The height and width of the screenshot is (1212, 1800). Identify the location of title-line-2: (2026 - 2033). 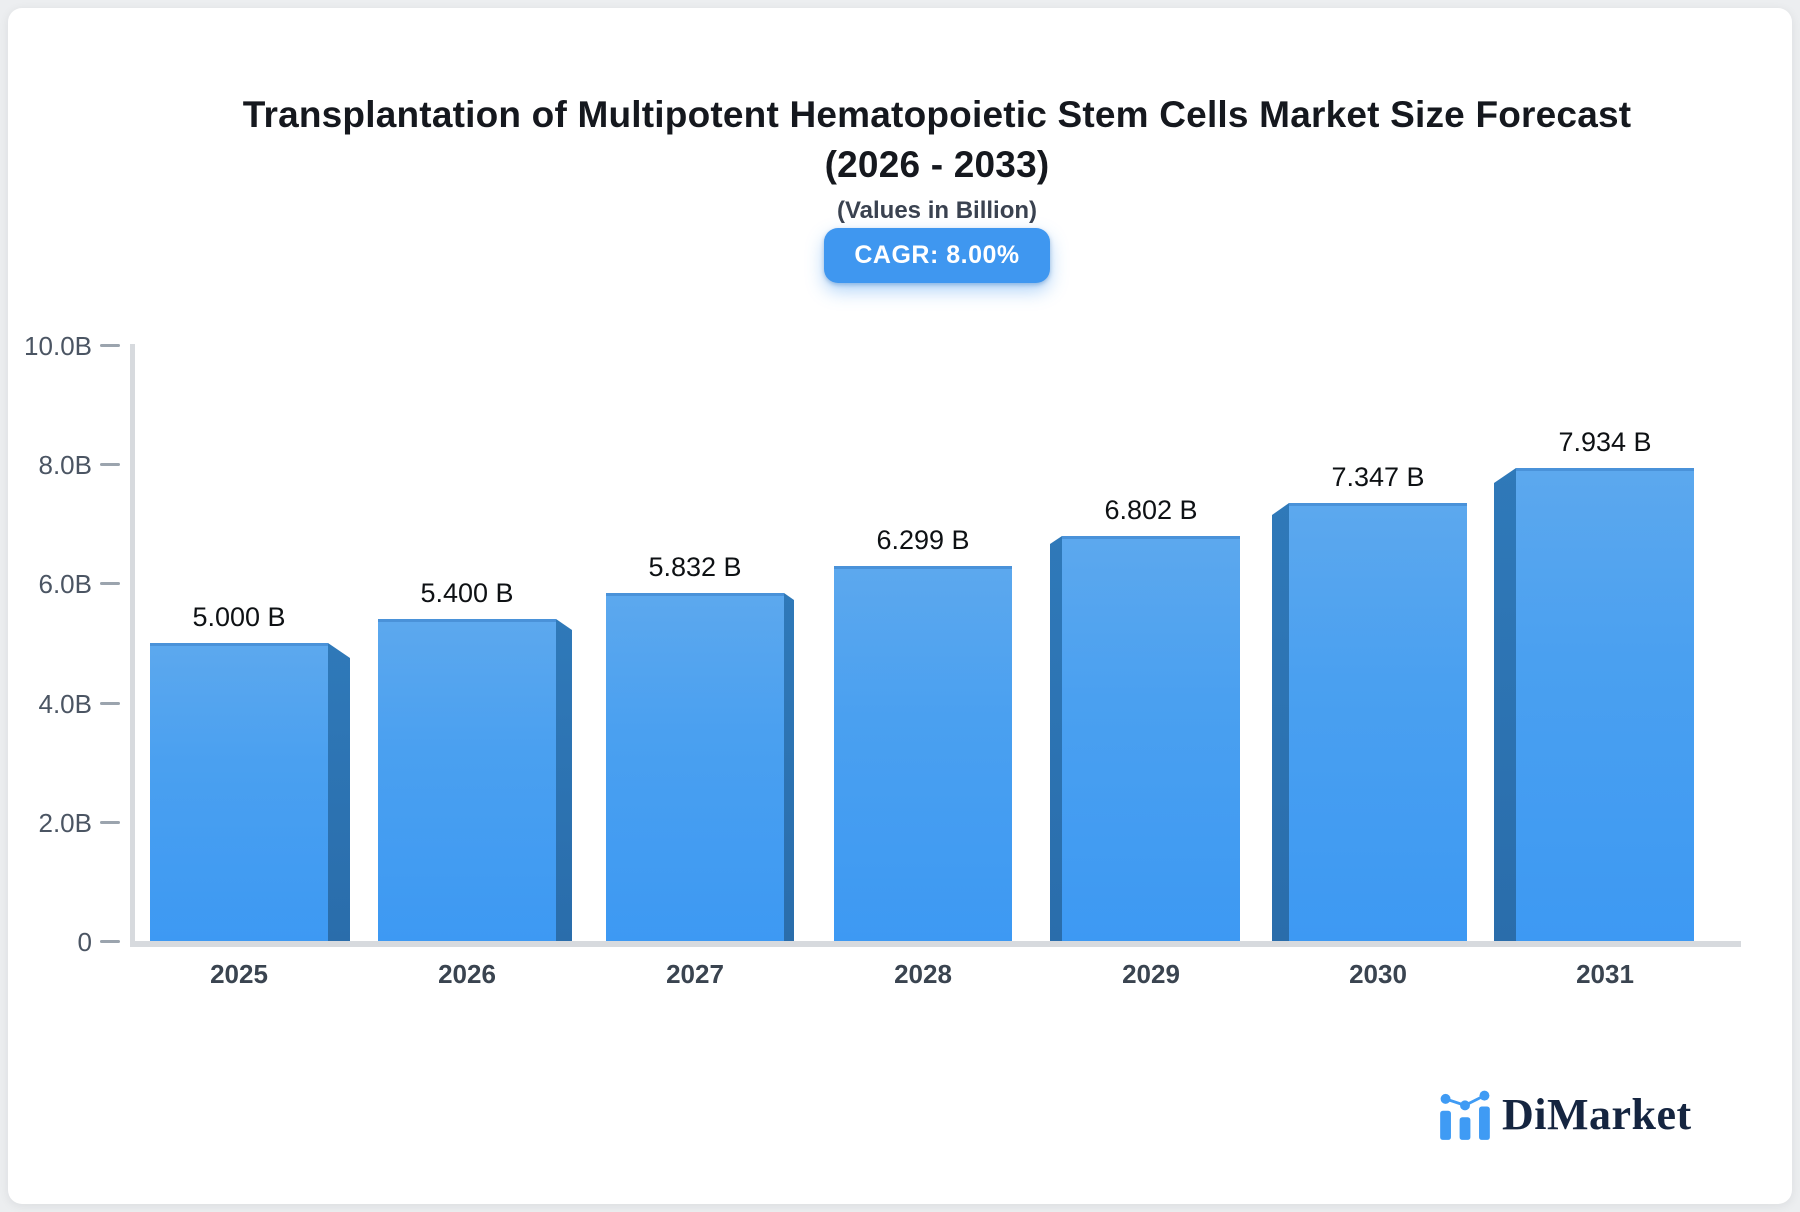
(937, 164).